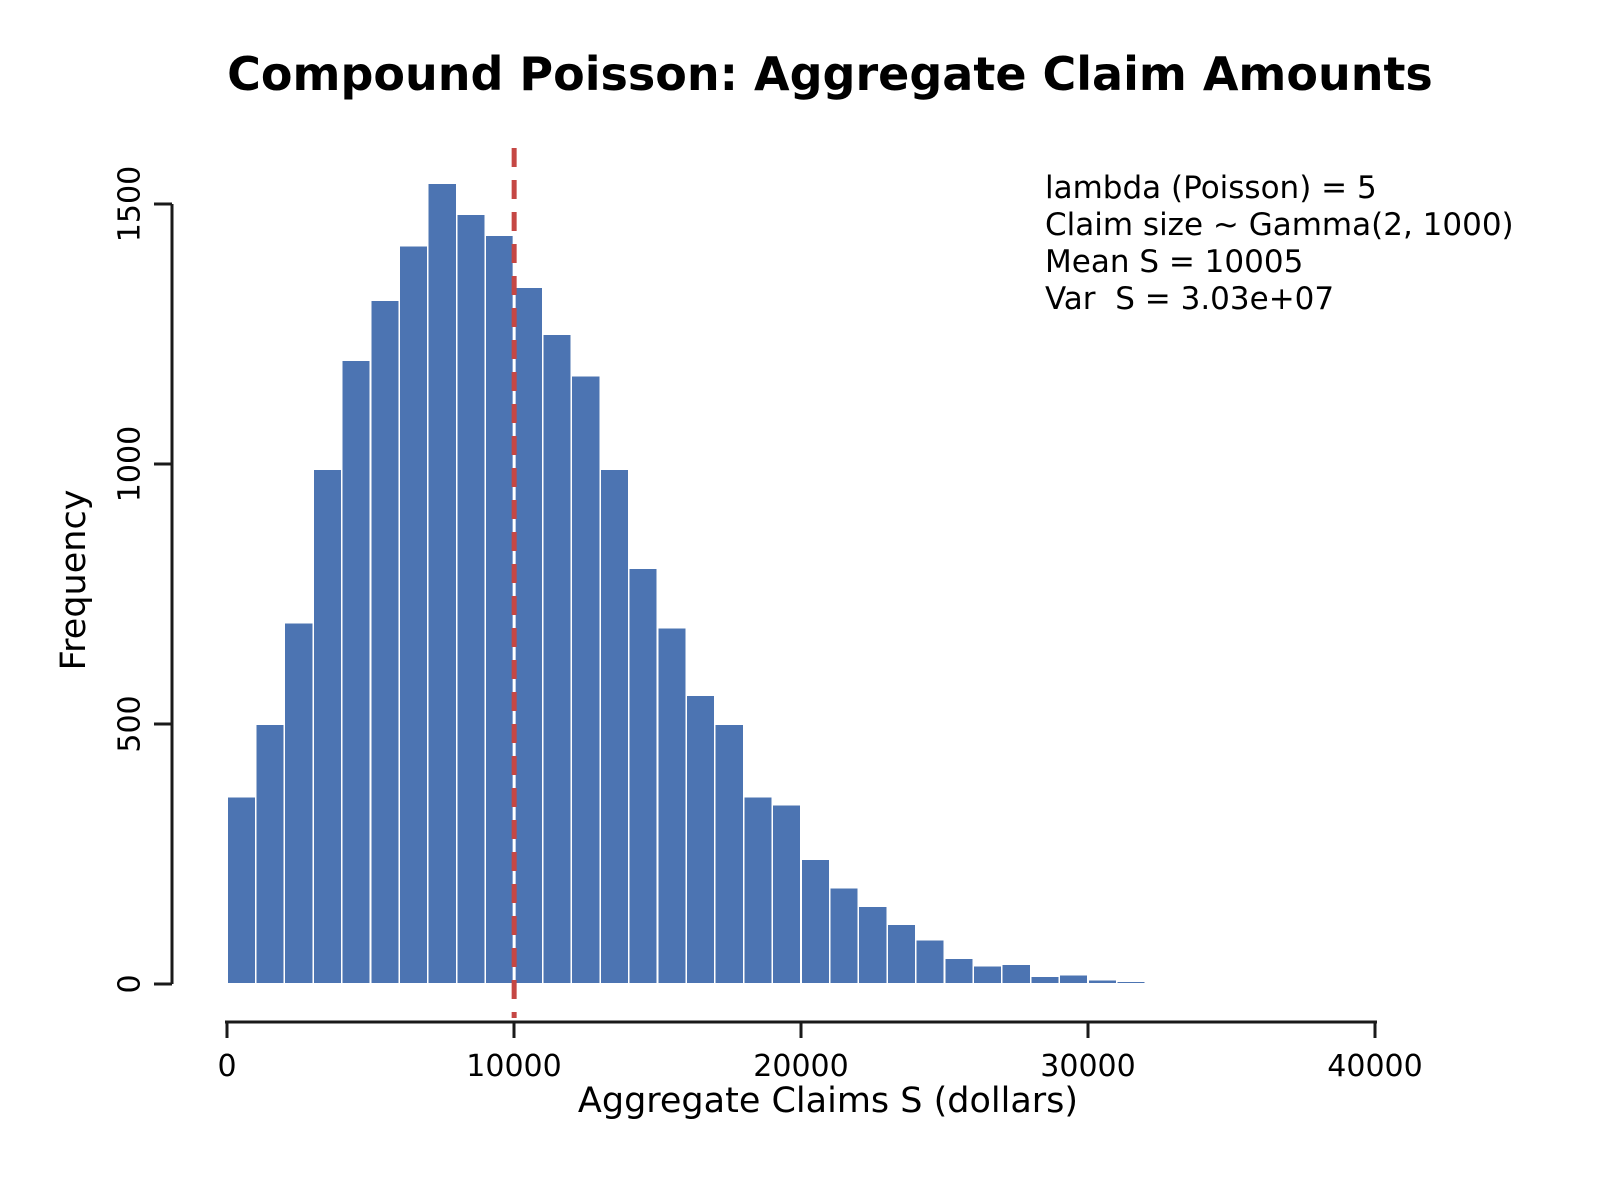 The width and height of the screenshot is (1600, 1200). What do you see at coordinates (828, 1101) in the screenshot?
I see `x-axis-label: Aggregate Claims S (dollars)` at bounding box center [828, 1101].